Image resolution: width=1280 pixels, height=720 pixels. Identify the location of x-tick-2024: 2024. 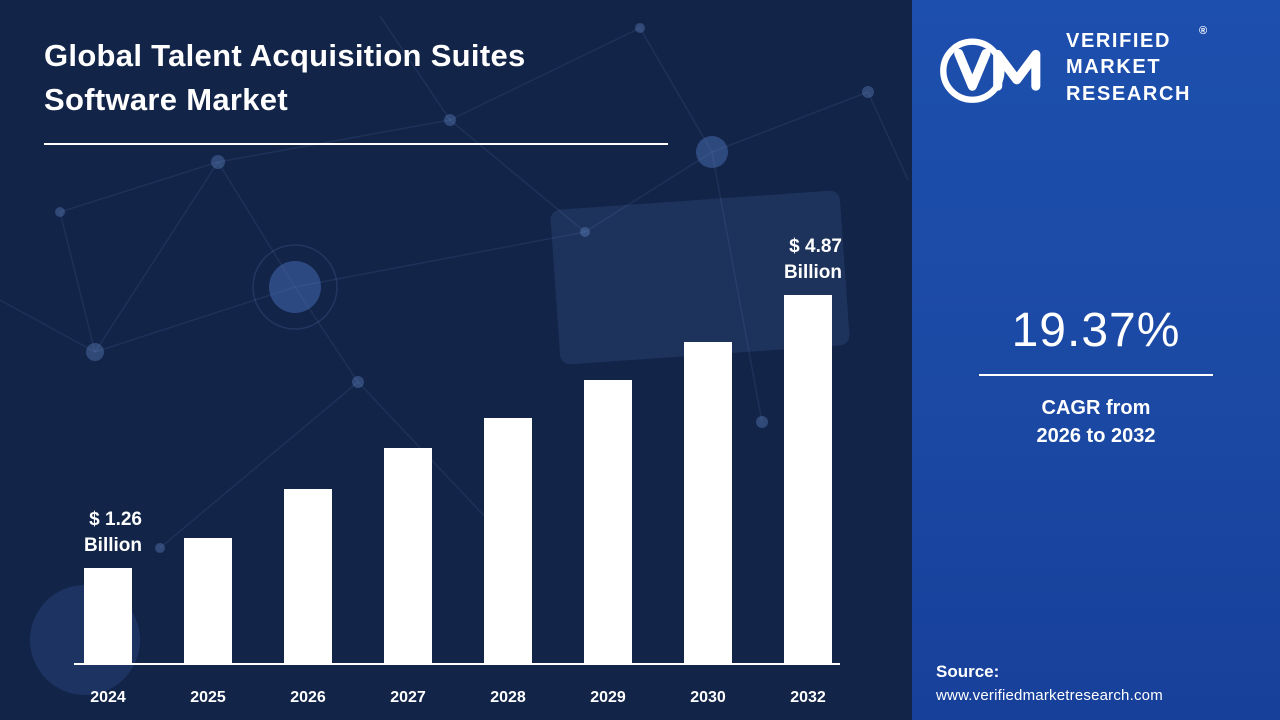
(108, 697).